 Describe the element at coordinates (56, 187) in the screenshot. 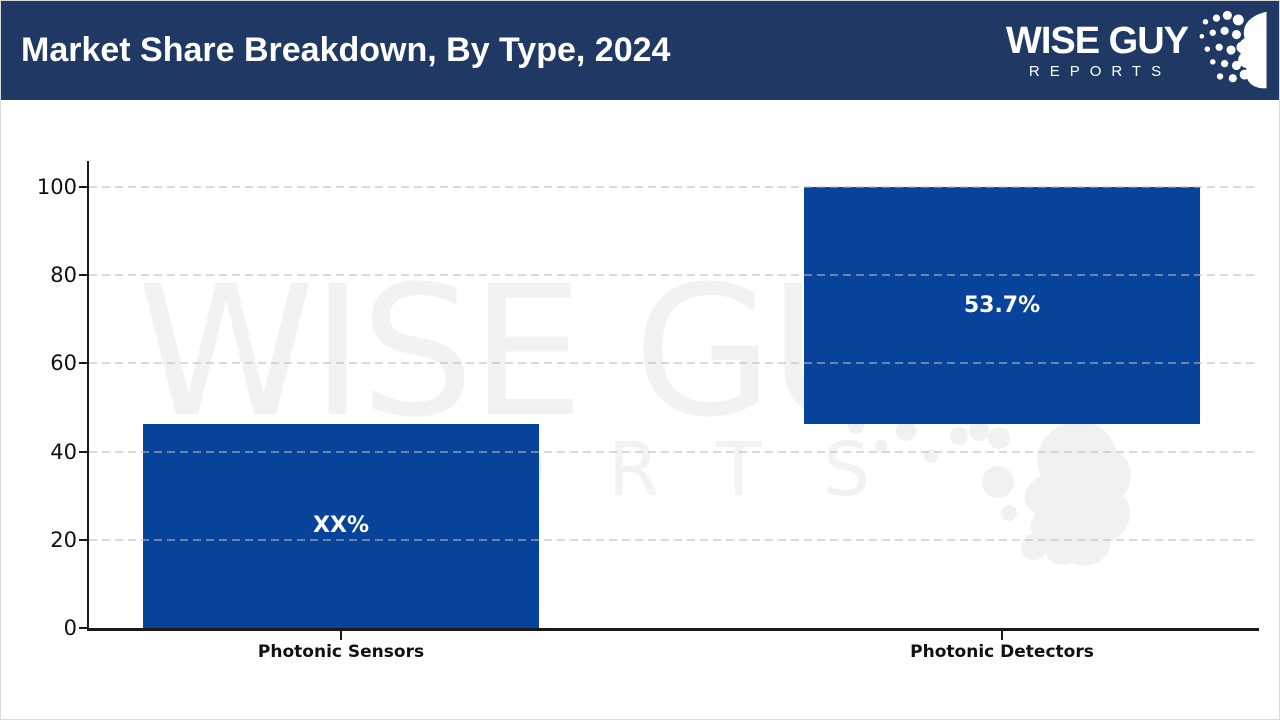

I see `y-tick-label: 100` at that location.